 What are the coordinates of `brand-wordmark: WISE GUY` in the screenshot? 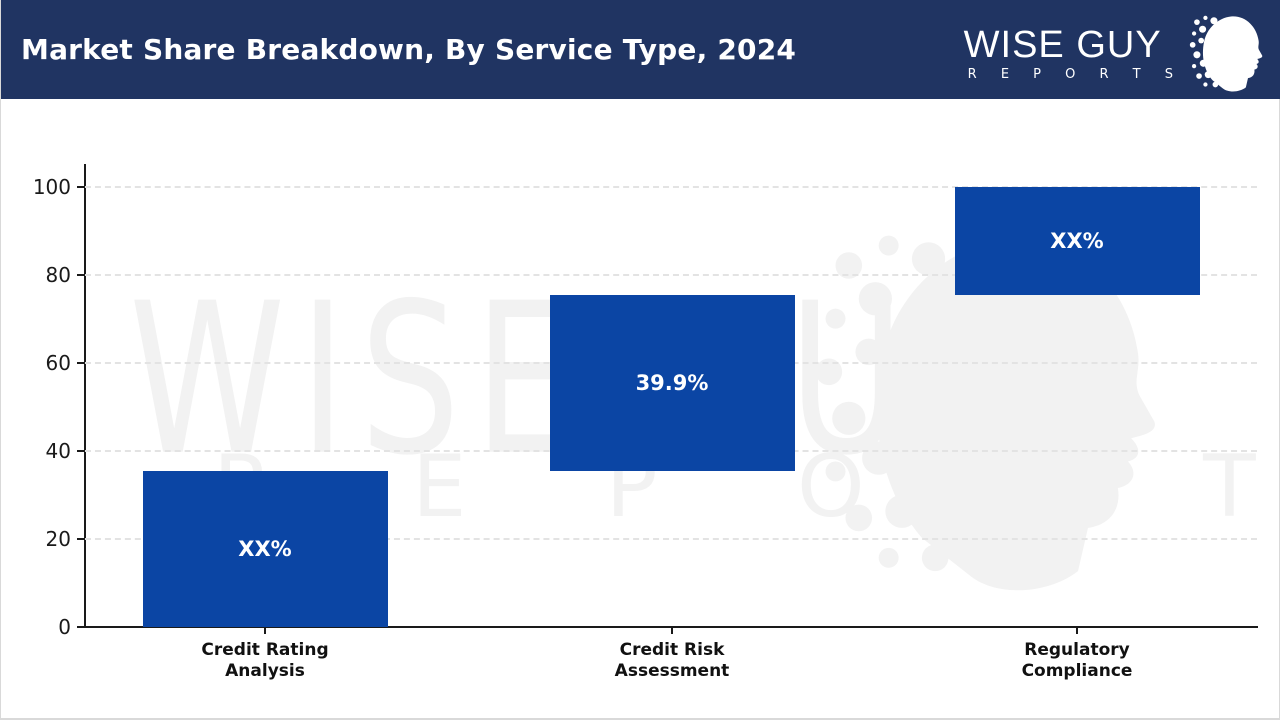 It's located at (1062, 44).